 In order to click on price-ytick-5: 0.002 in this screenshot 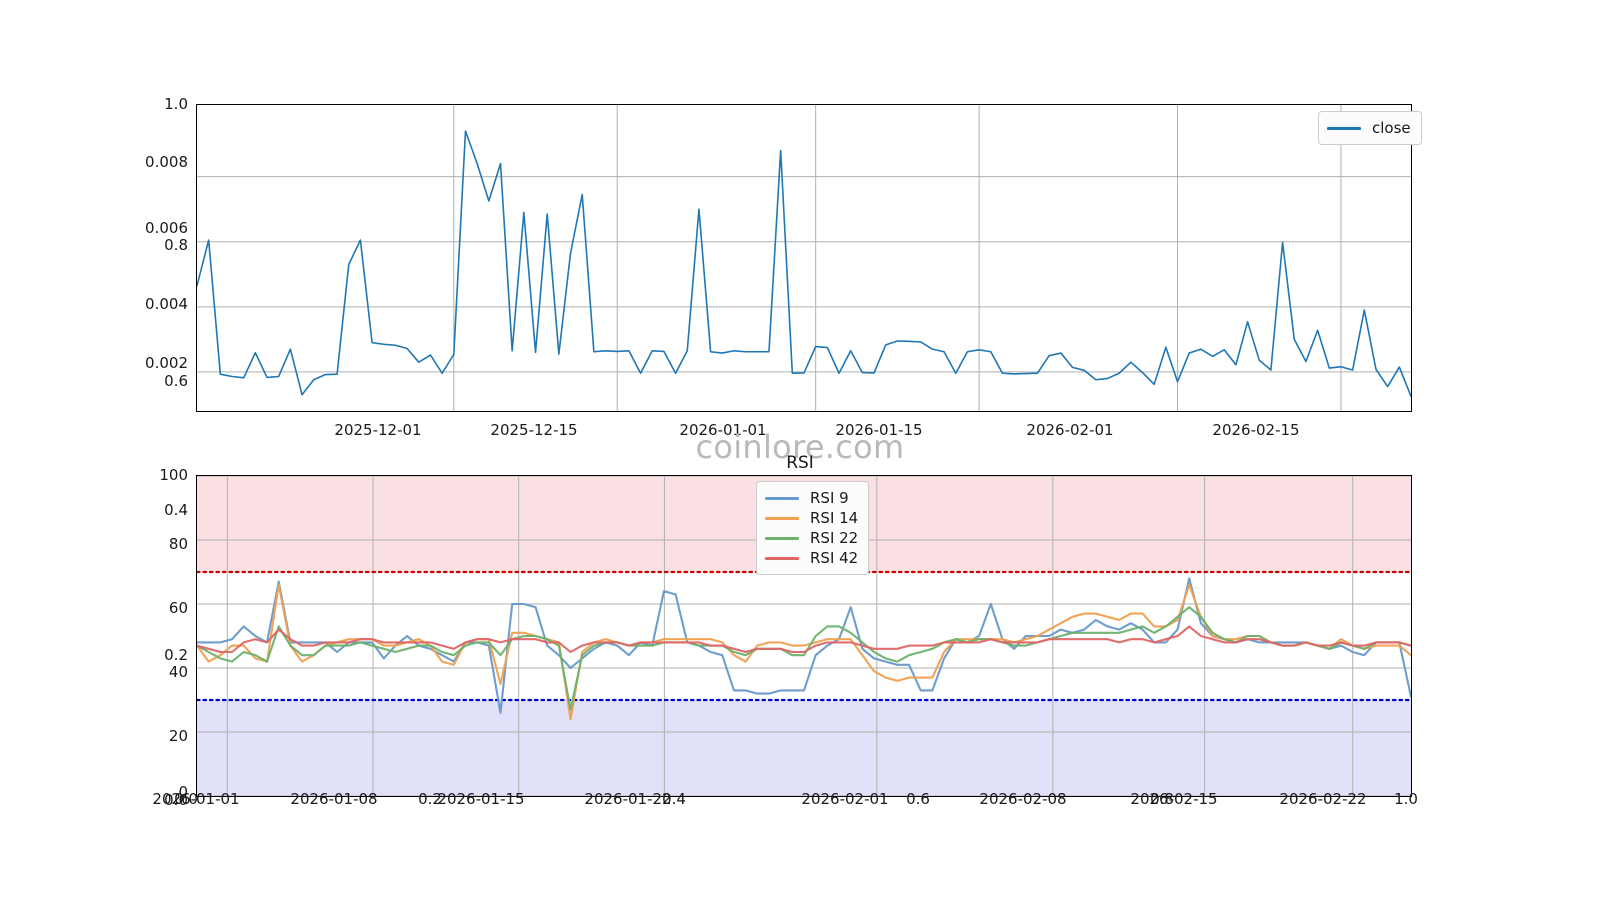, I will do `click(166, 363)`.